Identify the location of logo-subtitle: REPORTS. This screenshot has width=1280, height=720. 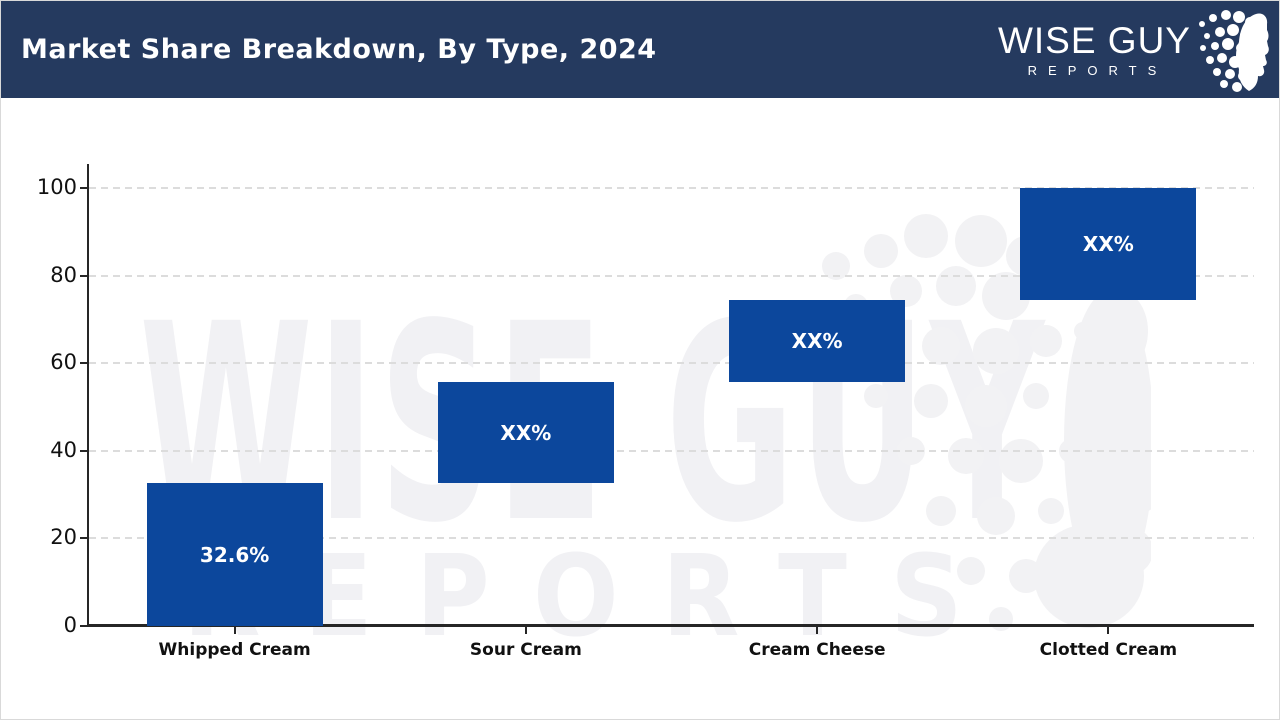
(1097, 71).